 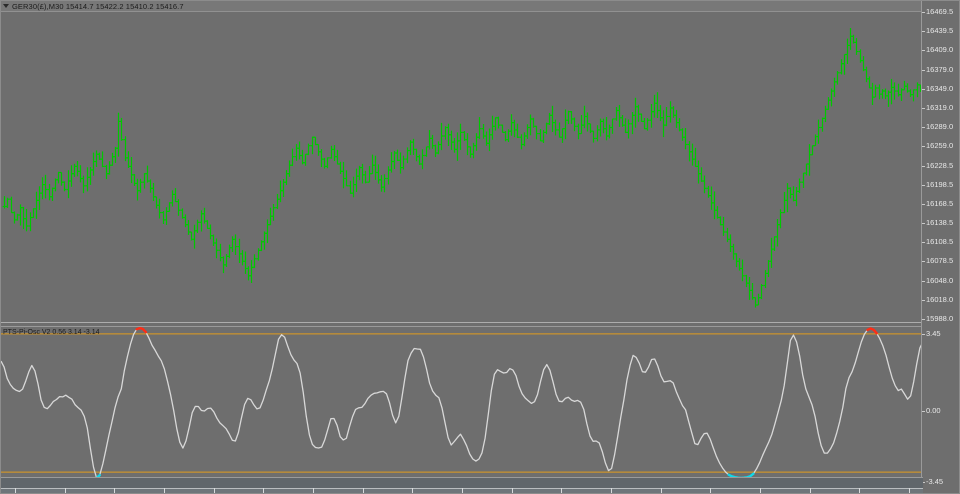 I want to click on oscillator-scale-label: -3.45, so click(x=935, y=481).